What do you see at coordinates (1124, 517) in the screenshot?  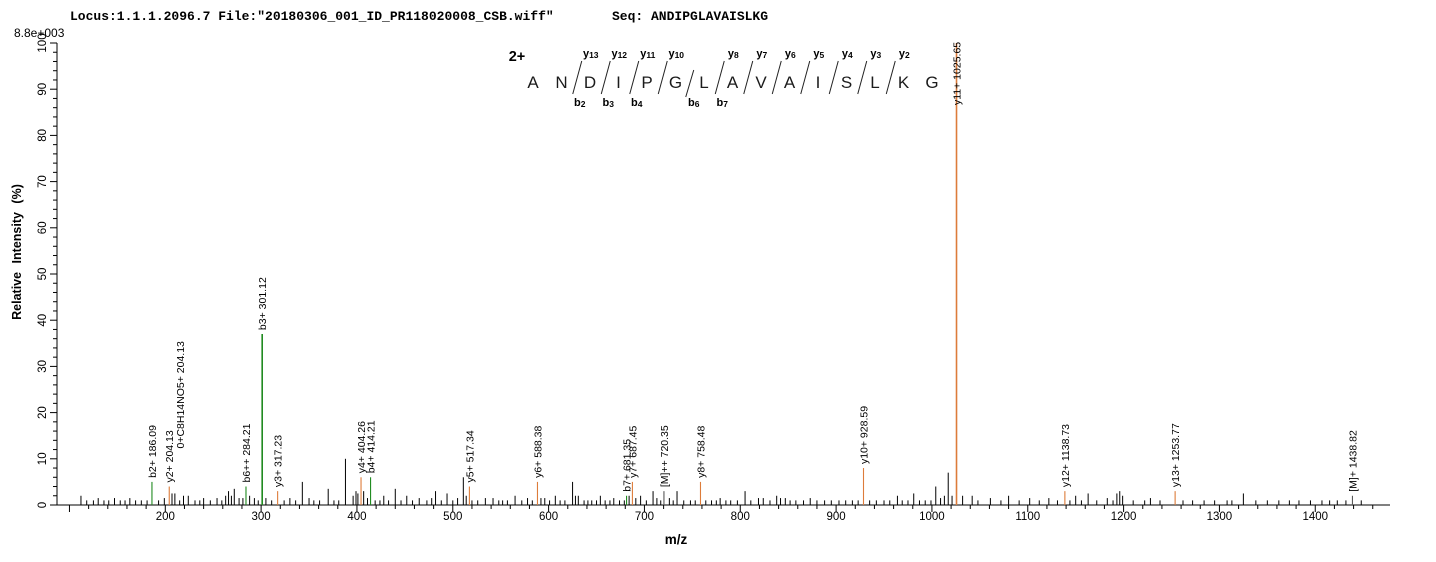 I see `x-tick-label: 1200` at bounding box center [1124, 517].